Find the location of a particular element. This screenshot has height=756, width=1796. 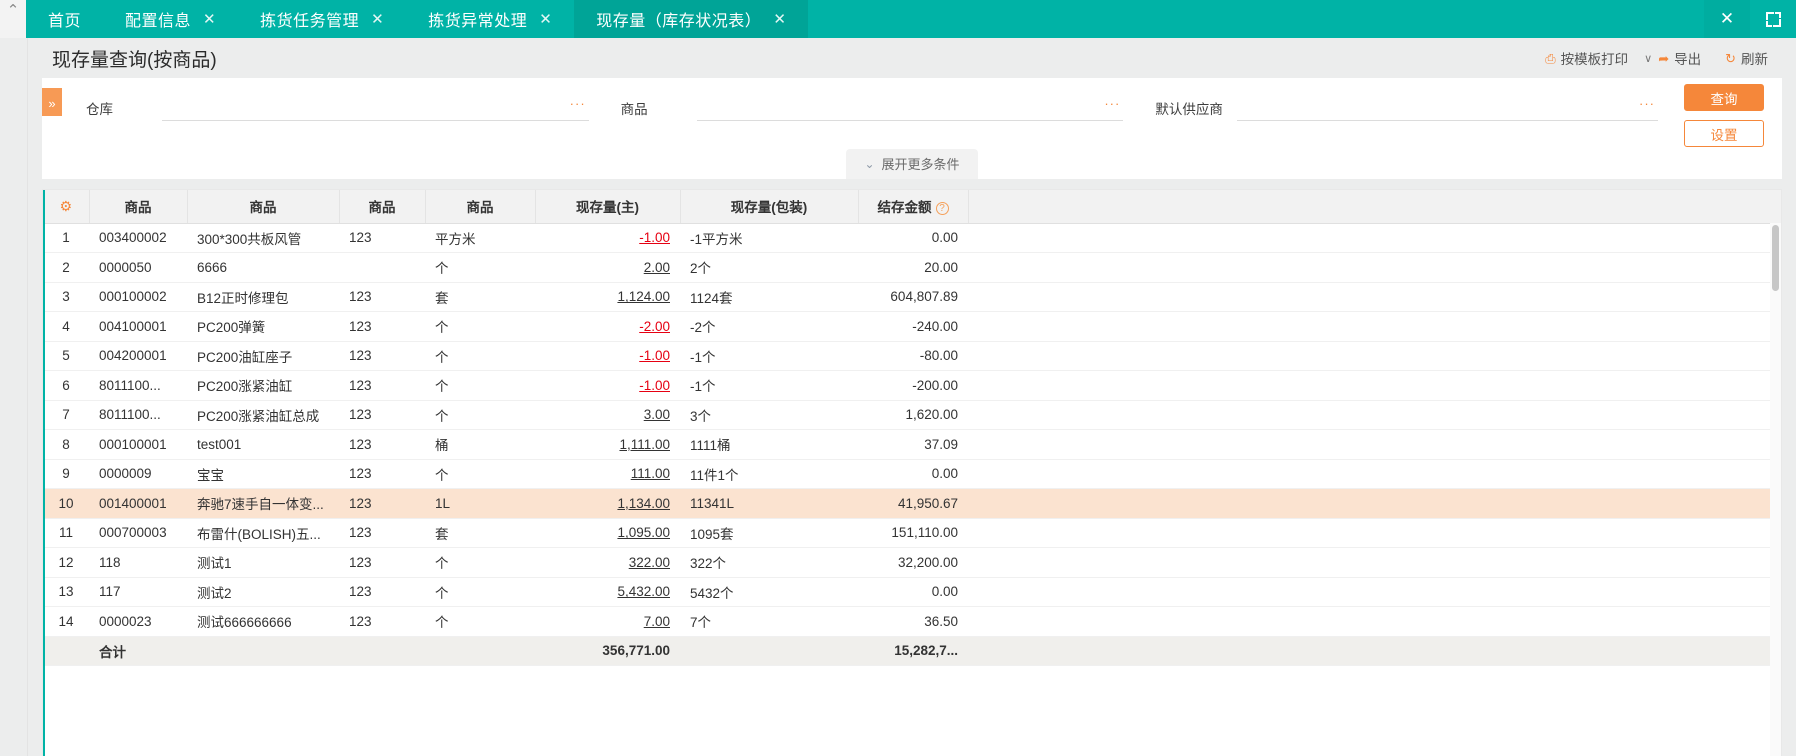

table-vertical-scrollbar is located at coordinates (1775, 489).